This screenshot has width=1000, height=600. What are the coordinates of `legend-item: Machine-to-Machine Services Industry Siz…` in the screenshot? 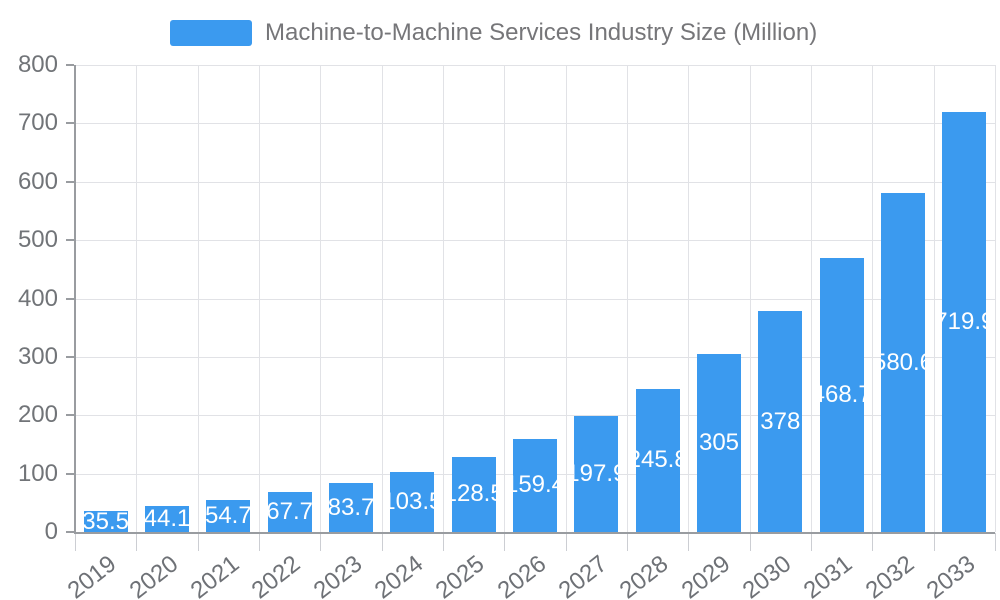 It's located at (493, 33).